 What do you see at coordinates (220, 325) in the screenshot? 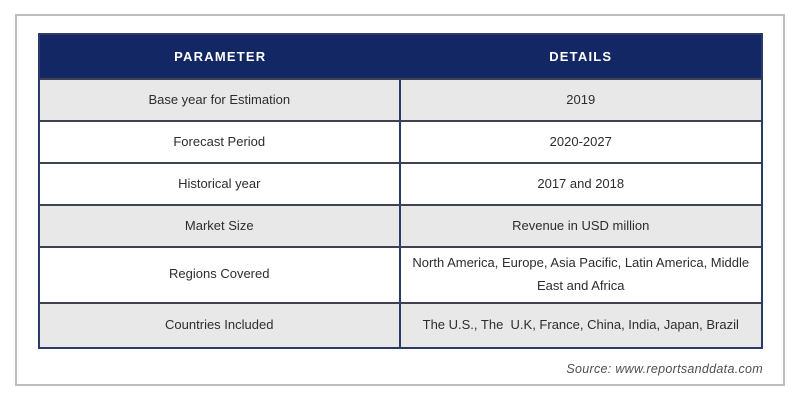
I see `parameter-cell: Countries Included` at bounding box center [220, 325].